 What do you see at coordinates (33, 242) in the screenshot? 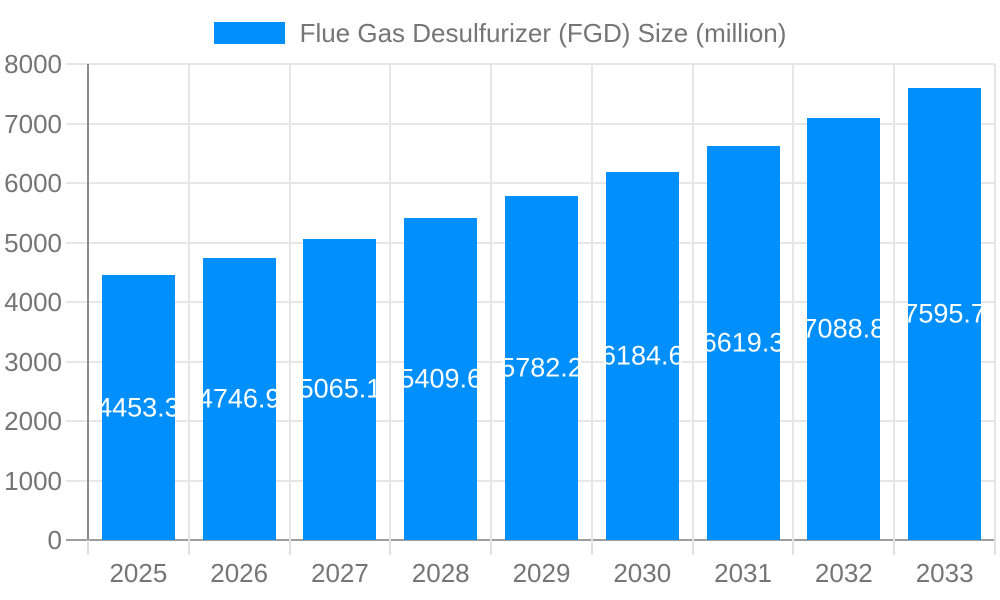
I see `y-tick-label: 5000` at bounding box center [33, 242].